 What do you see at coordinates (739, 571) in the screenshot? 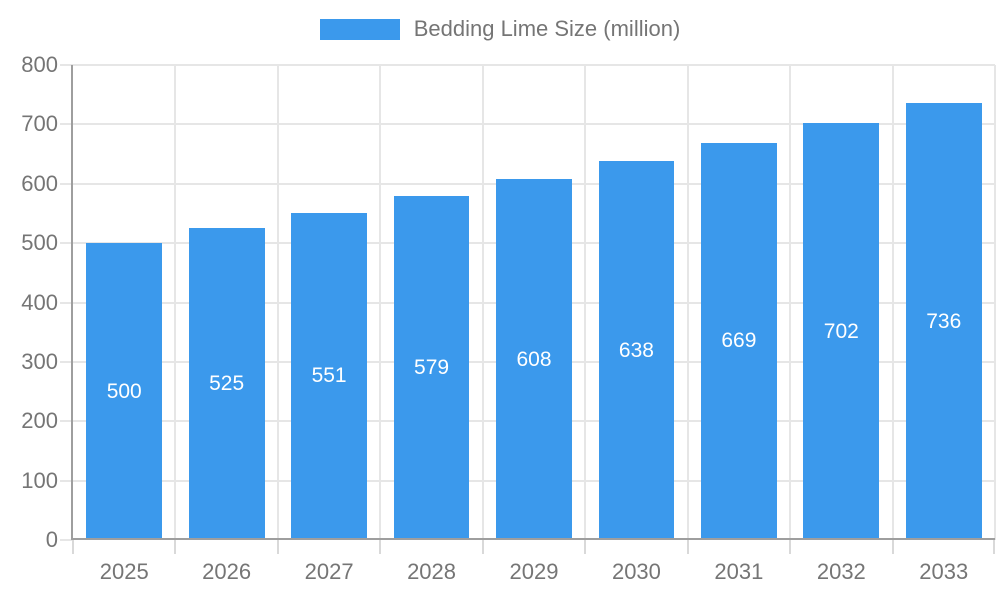
I see `x-axis-tick-label: 2031` at bounding box center [739, 571].